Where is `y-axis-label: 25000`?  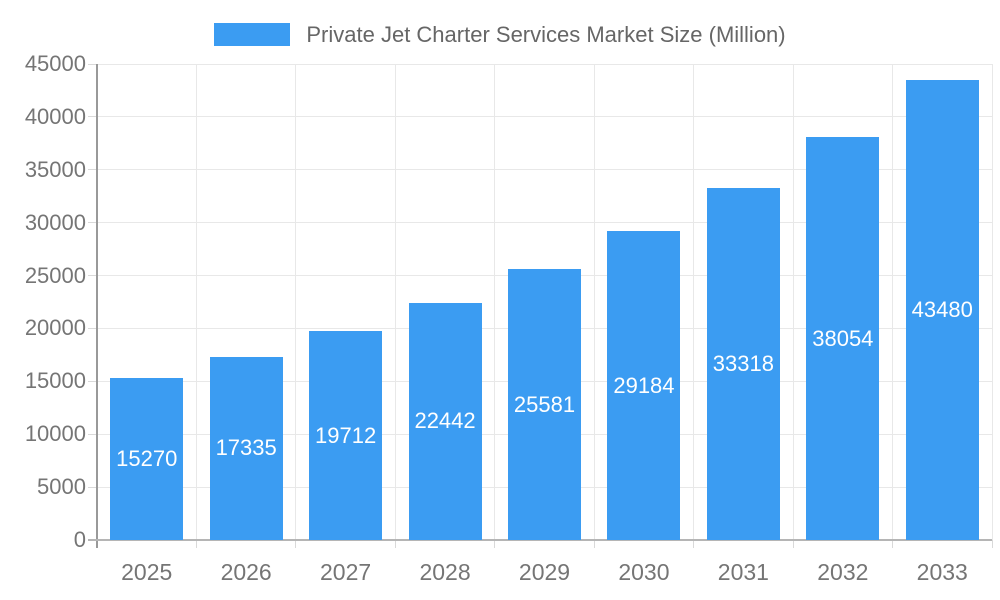
y-axis-label: 25000 is located at coordinates (55, 275).